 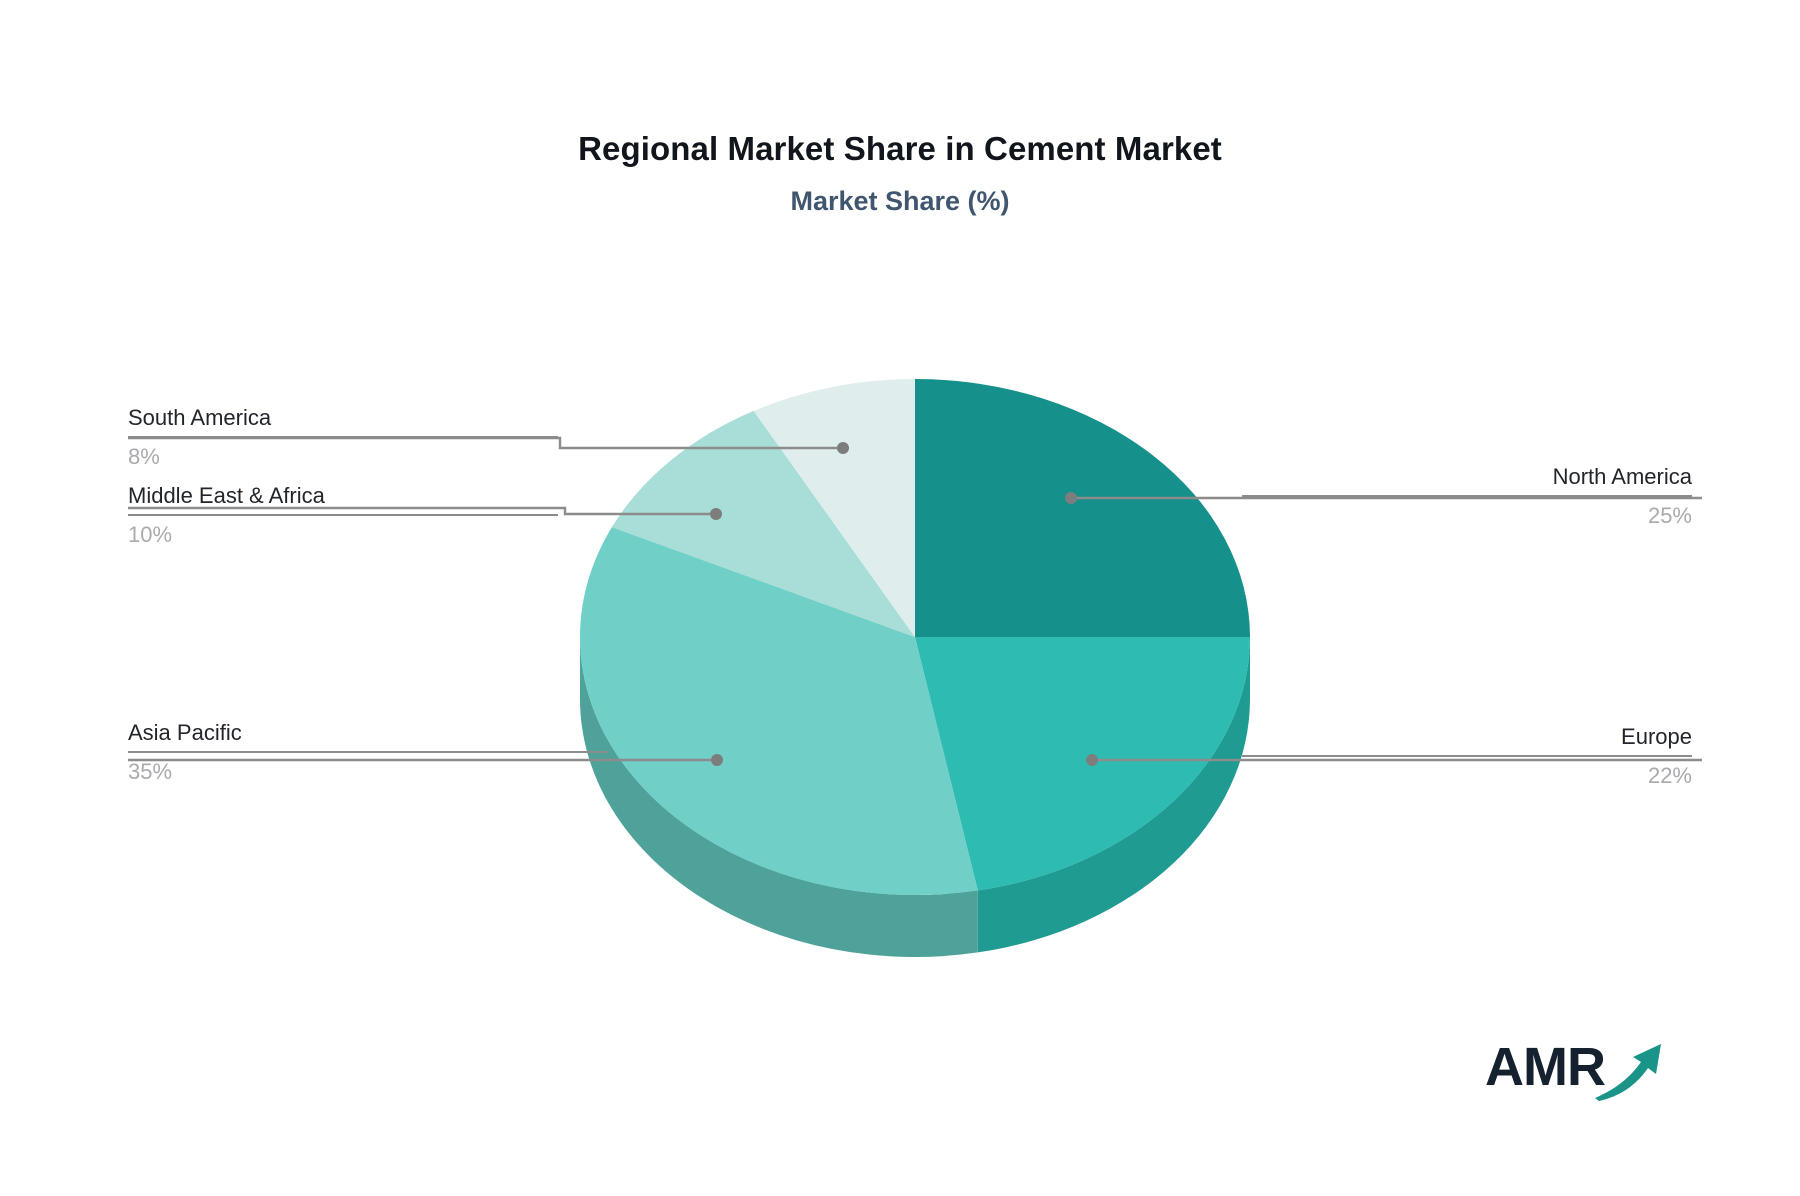 I want to click on callout-label-middle-east-africa: Middle East & Africa, so click(x=226, y=495).